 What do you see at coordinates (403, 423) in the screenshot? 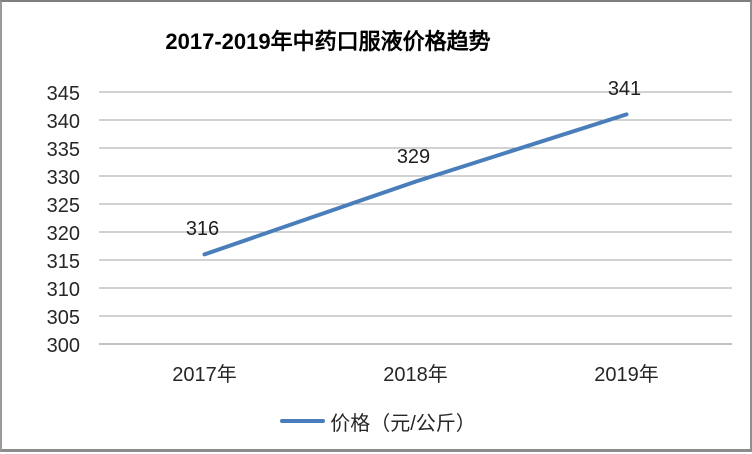
I see `legend-label: 价格（元/公斤）` at bounding box center [403, 423].